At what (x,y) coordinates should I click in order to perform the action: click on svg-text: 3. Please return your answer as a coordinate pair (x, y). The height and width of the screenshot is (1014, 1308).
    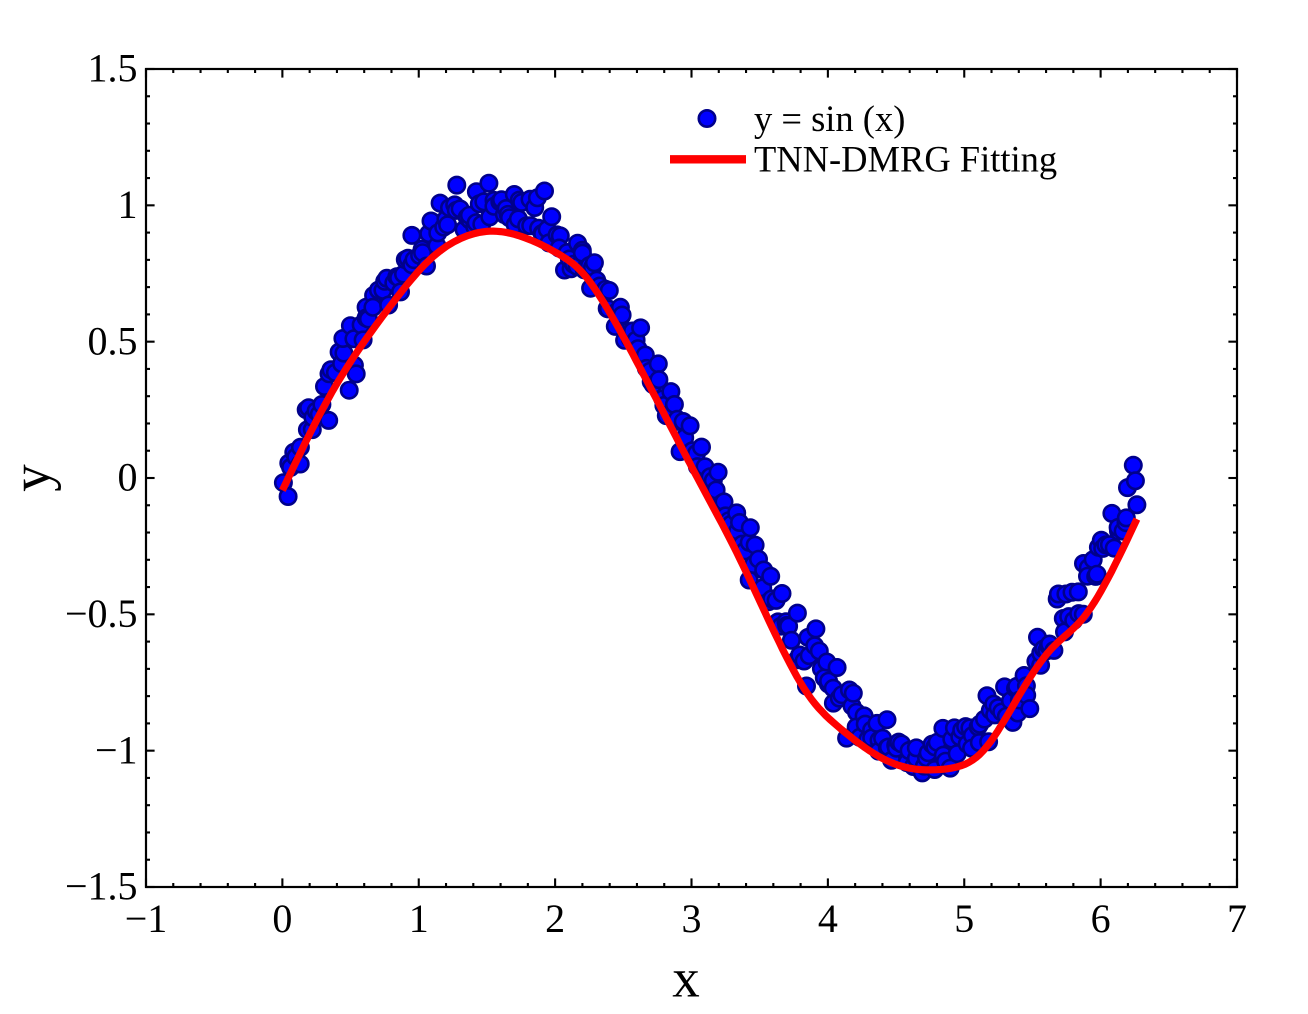
    Looking at the image, I should click on (692, 918).